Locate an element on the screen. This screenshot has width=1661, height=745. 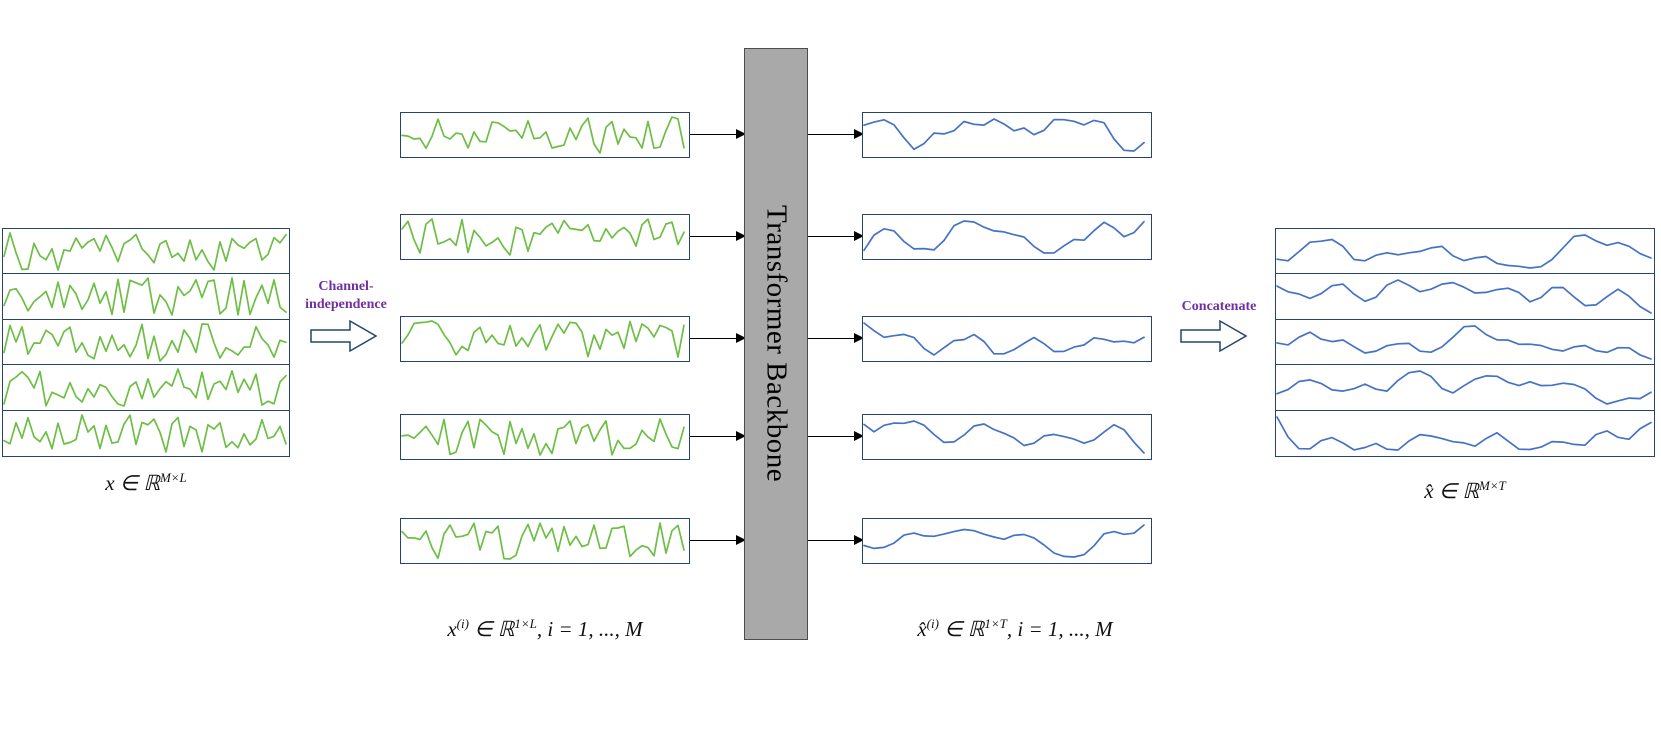
output-label-text: x̂ ∈ ℝ is located at coordinates (1451, 491).